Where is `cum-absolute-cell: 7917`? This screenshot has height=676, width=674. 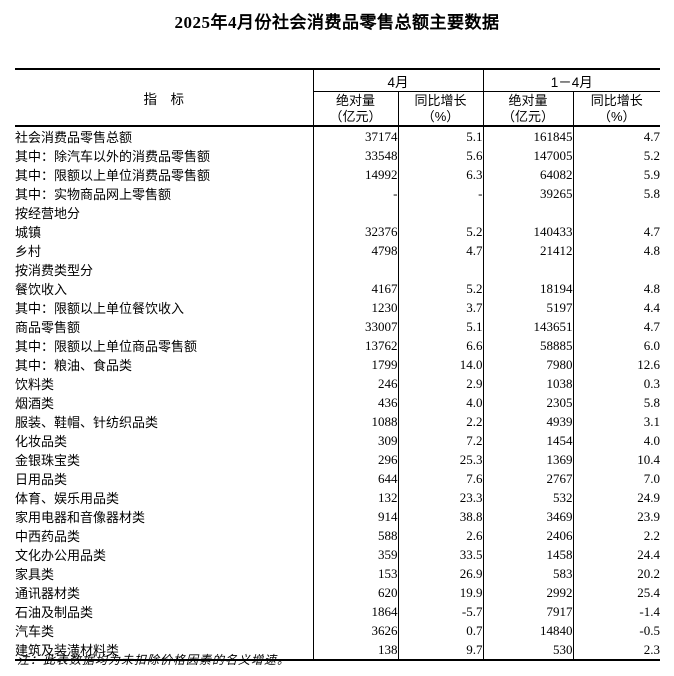 cum-absolute-cell: 7917 is located at coordinates (528, 611).